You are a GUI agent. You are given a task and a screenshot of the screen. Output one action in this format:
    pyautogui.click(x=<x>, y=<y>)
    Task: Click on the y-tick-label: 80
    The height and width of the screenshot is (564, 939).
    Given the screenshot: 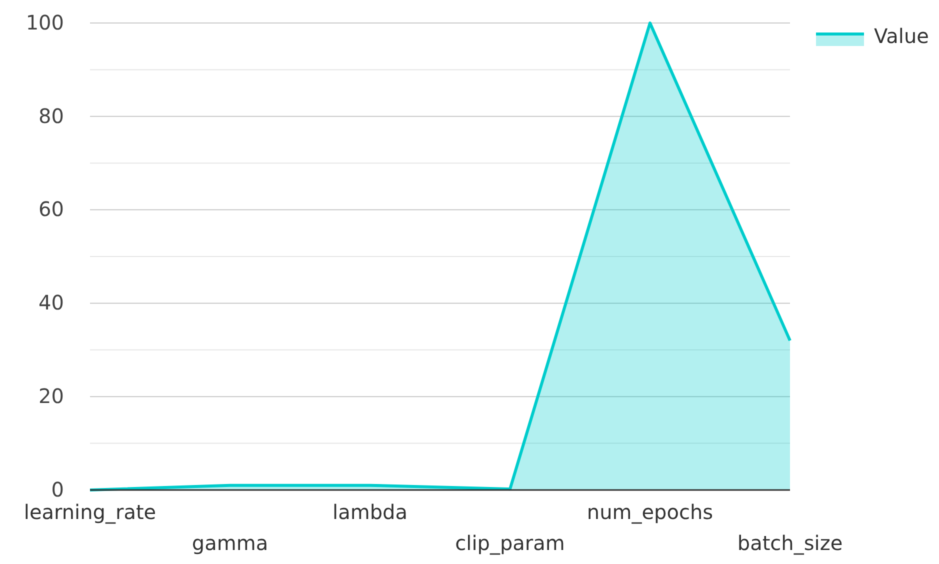 What is the action you would take?
    pyautogui.click(x=51, y=116)
    